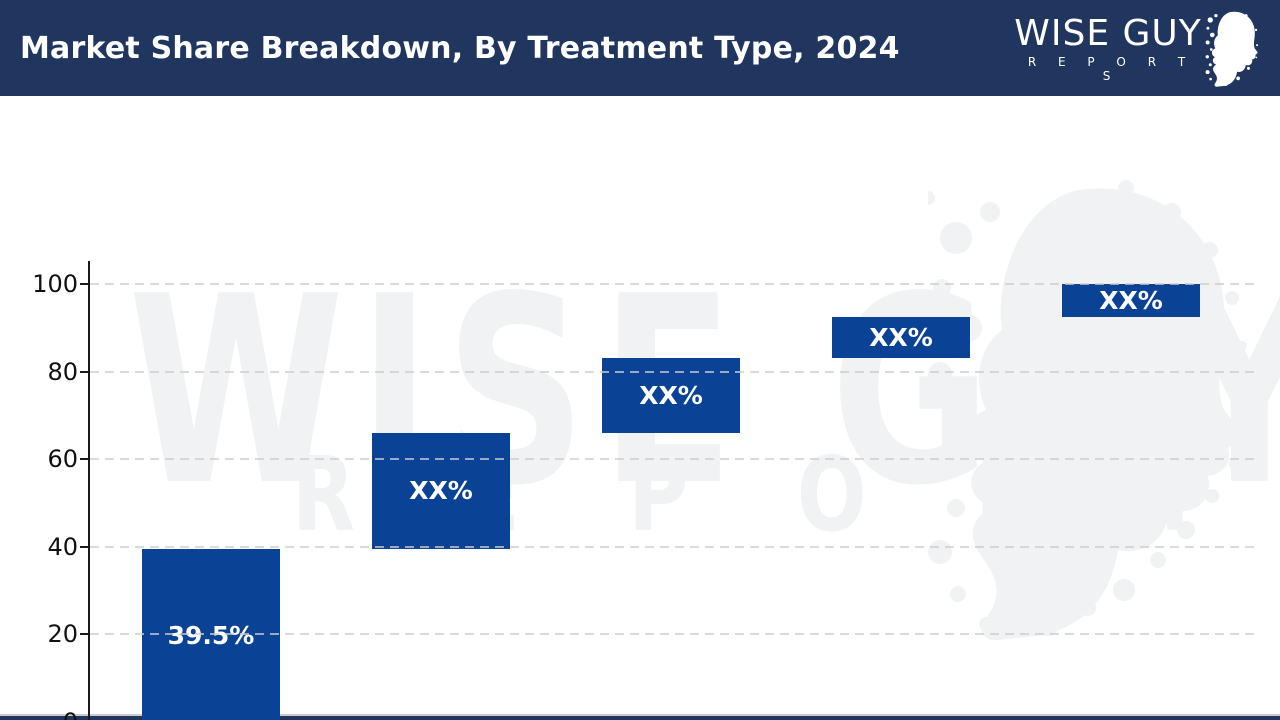 Image resolution: width=1280 pixels, height=720 pixels. I want to click on logo-sub-text: R E P O R T S, so click(1111, 69).